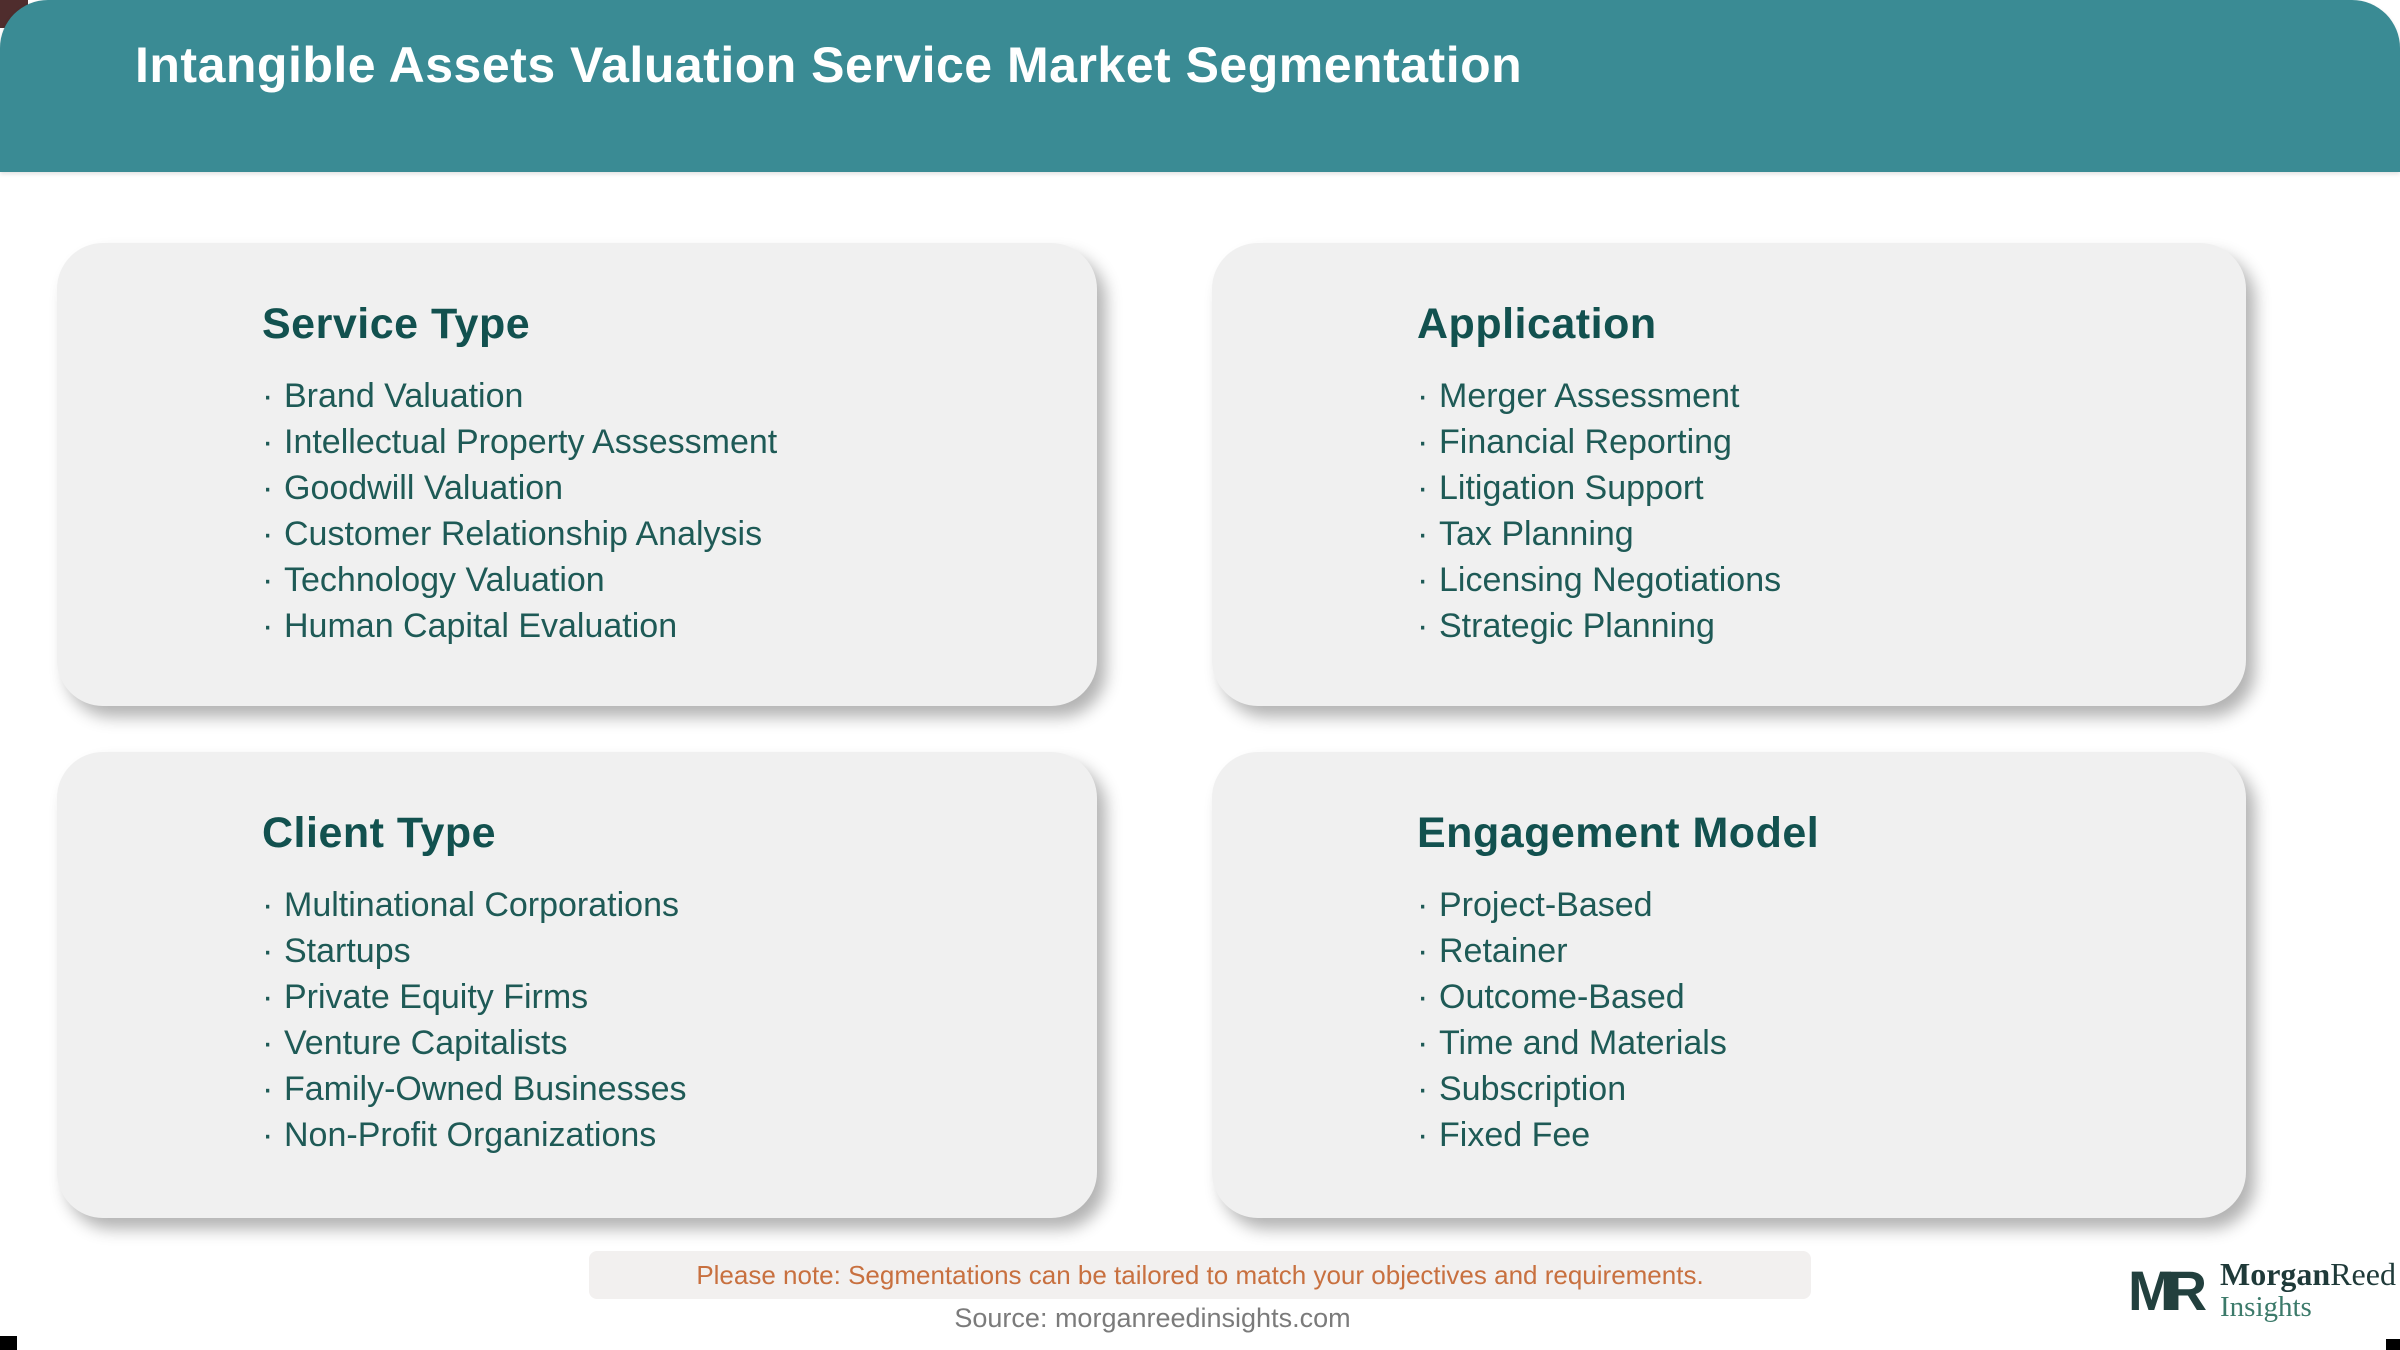 This screenshot has width=2400, height=1350. I want to click on brand-logo: MR MorganReed Insights, so click(2262, 1290).